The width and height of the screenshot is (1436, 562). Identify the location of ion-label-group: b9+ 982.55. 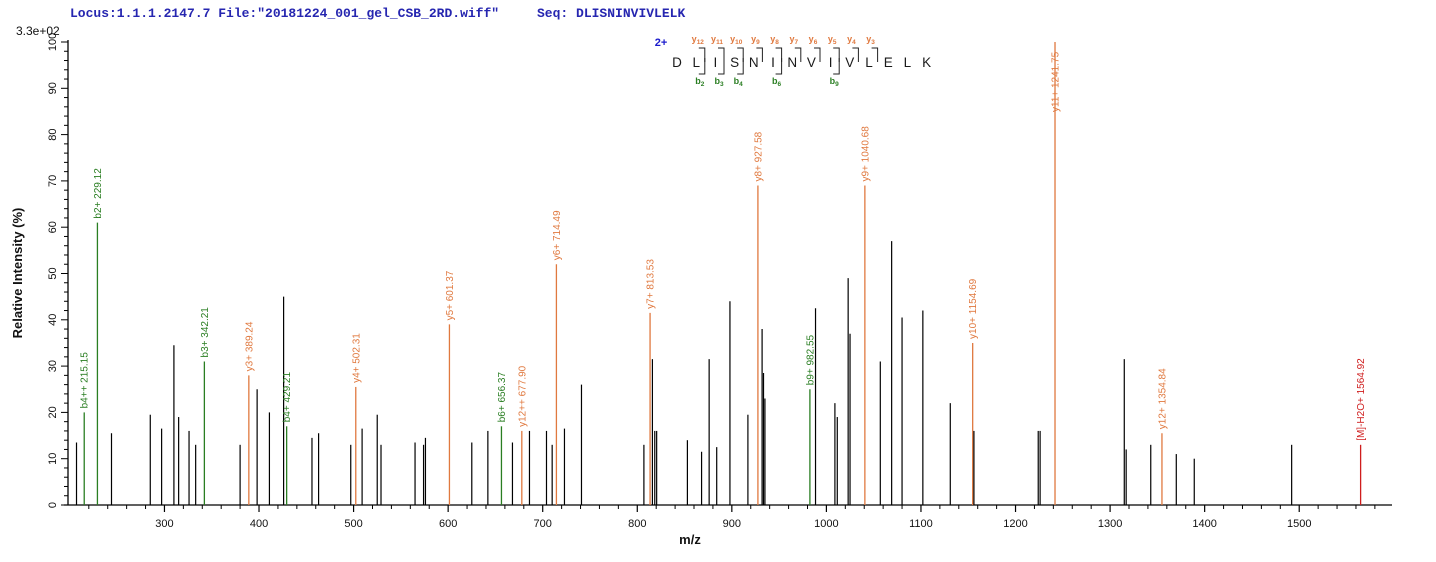
(810, 359).